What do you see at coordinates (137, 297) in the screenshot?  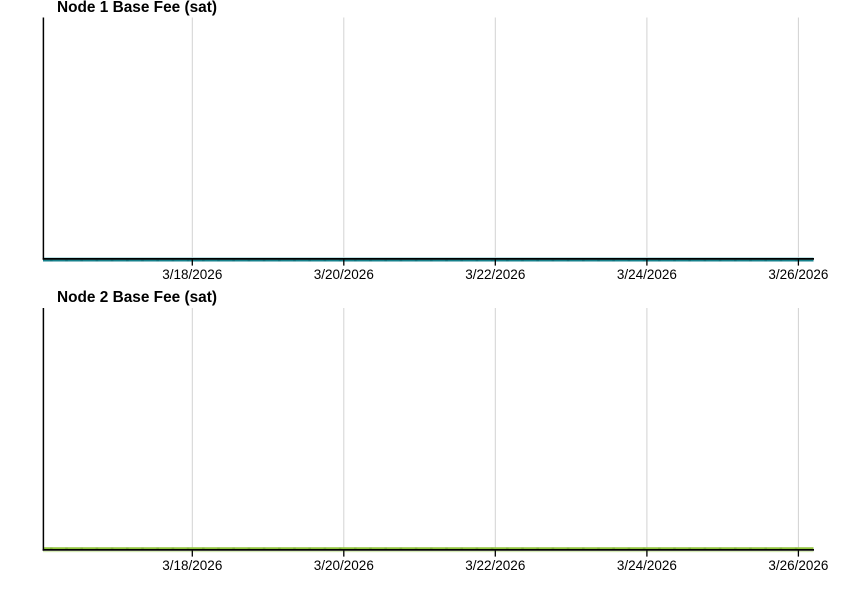 I see `svg-text: Node 2 Base Fee (sat)` at bounding box center [137, 297].